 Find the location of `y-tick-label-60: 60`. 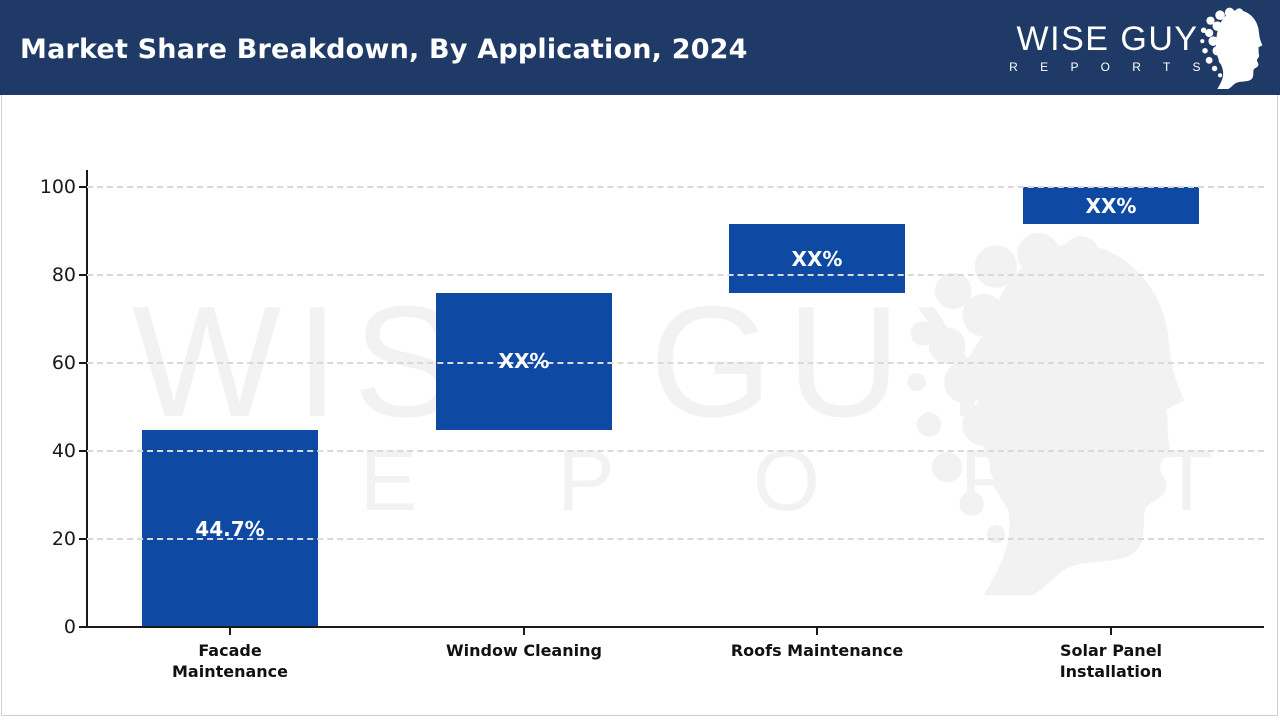

y-tick-label-60: 60 is located at coordinates (63, 363).